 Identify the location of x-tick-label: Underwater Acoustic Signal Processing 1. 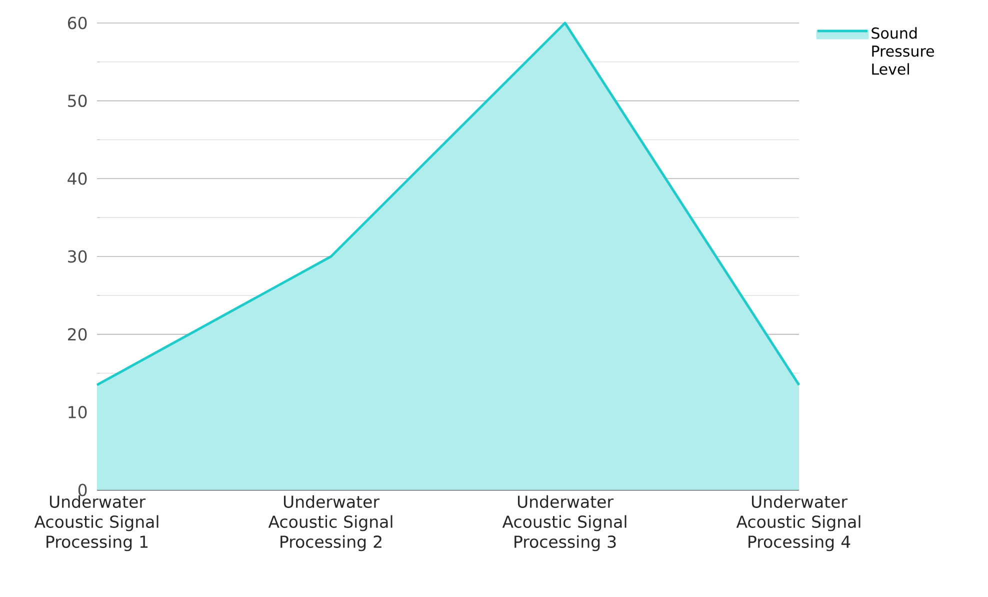
(96, 523).